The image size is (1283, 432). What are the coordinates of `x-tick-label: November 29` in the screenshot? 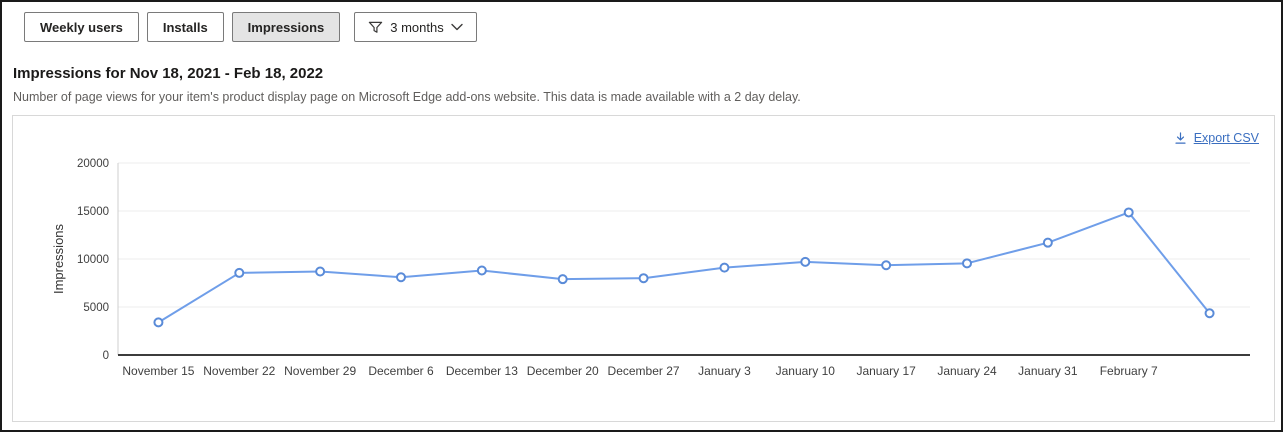 It's located at (320, 371).